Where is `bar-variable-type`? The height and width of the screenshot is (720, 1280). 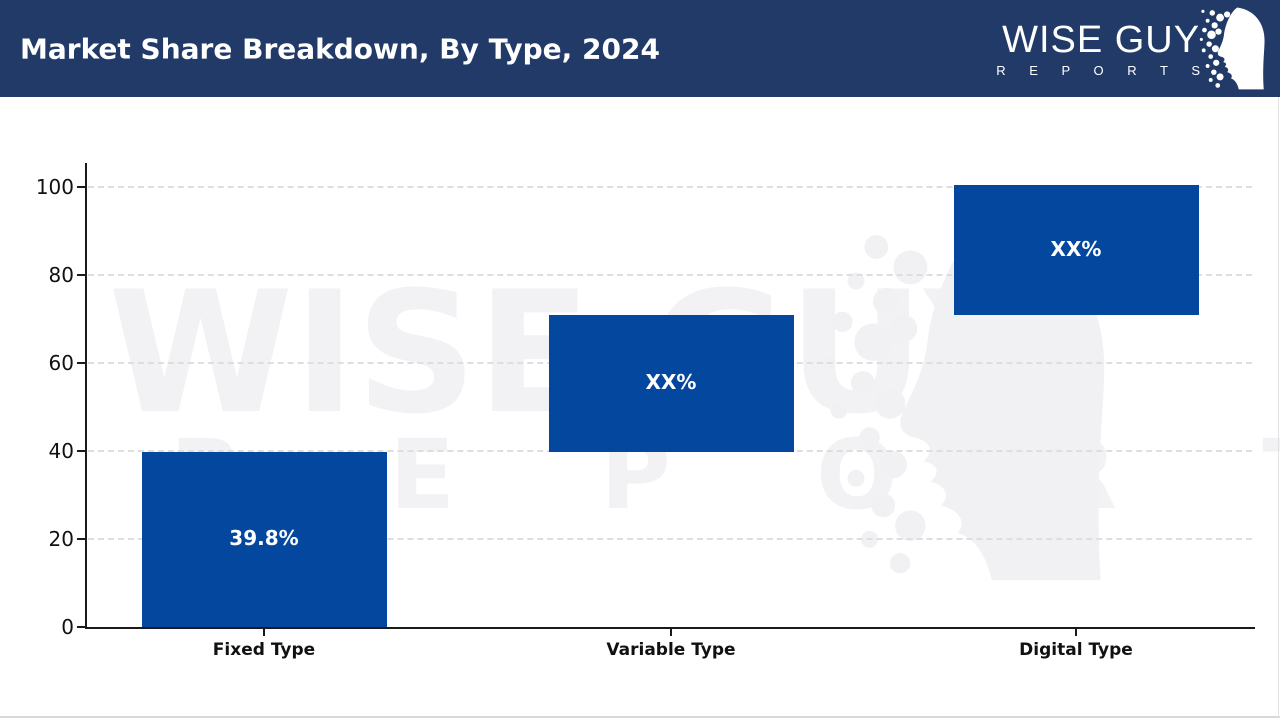 bar-variable-type is located at coordinates (671, 383).